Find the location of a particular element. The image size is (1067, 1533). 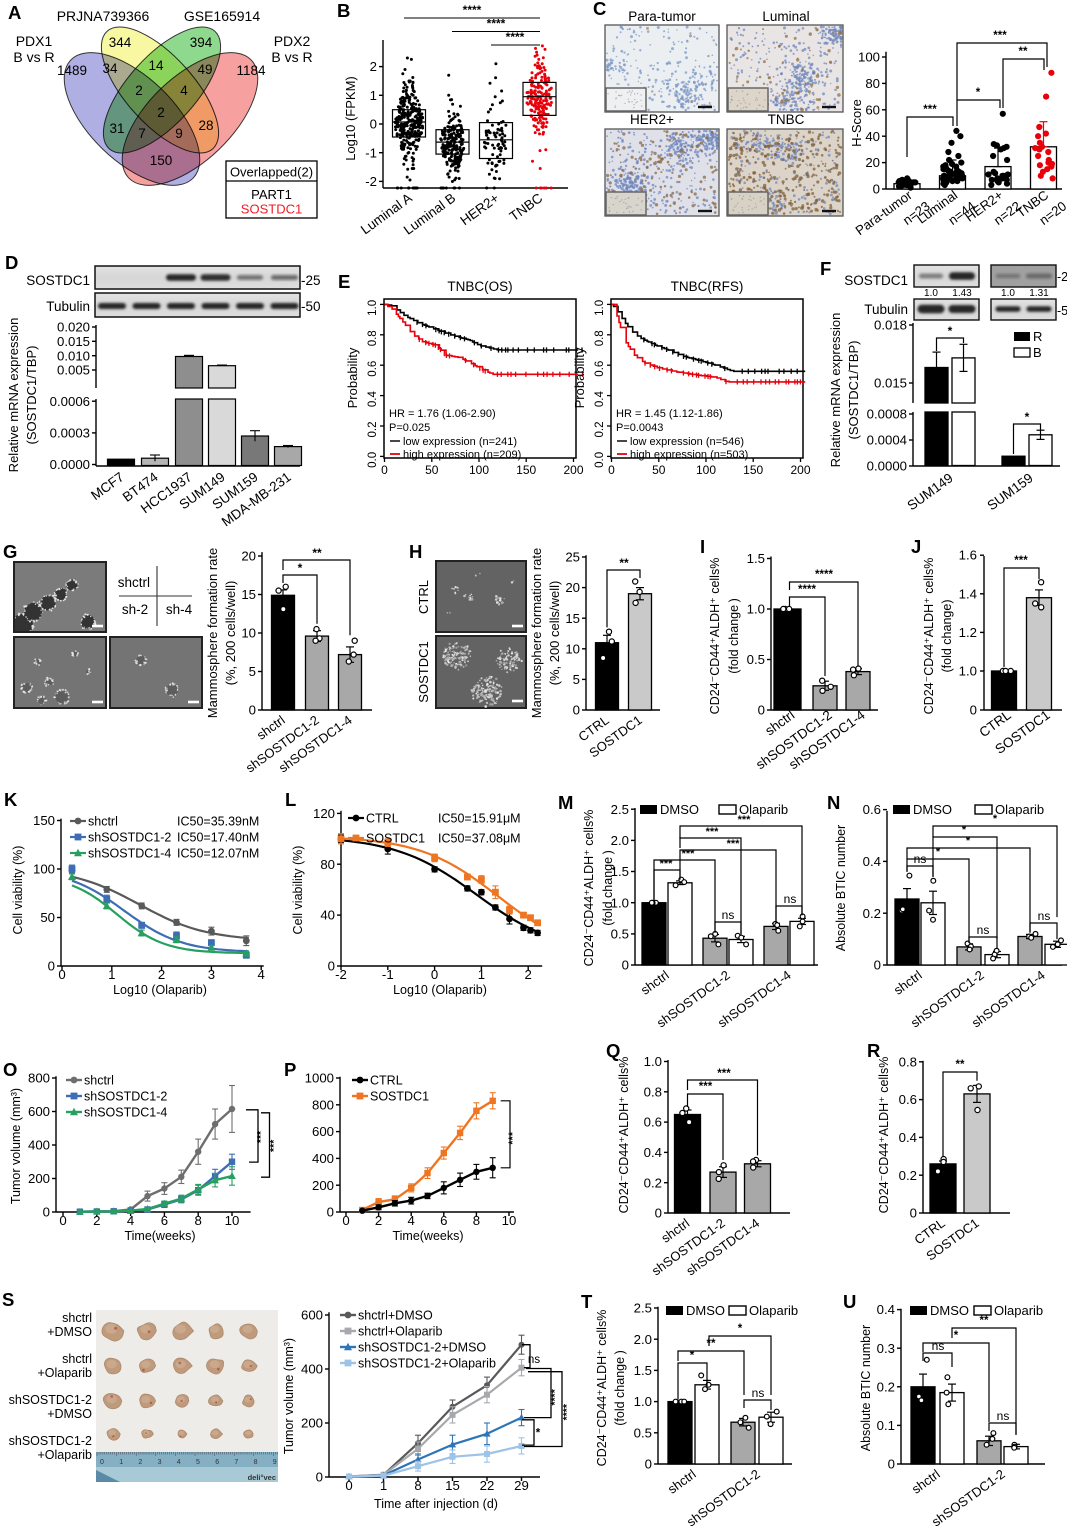

svg-text: M is located at coordinates (565, 802).